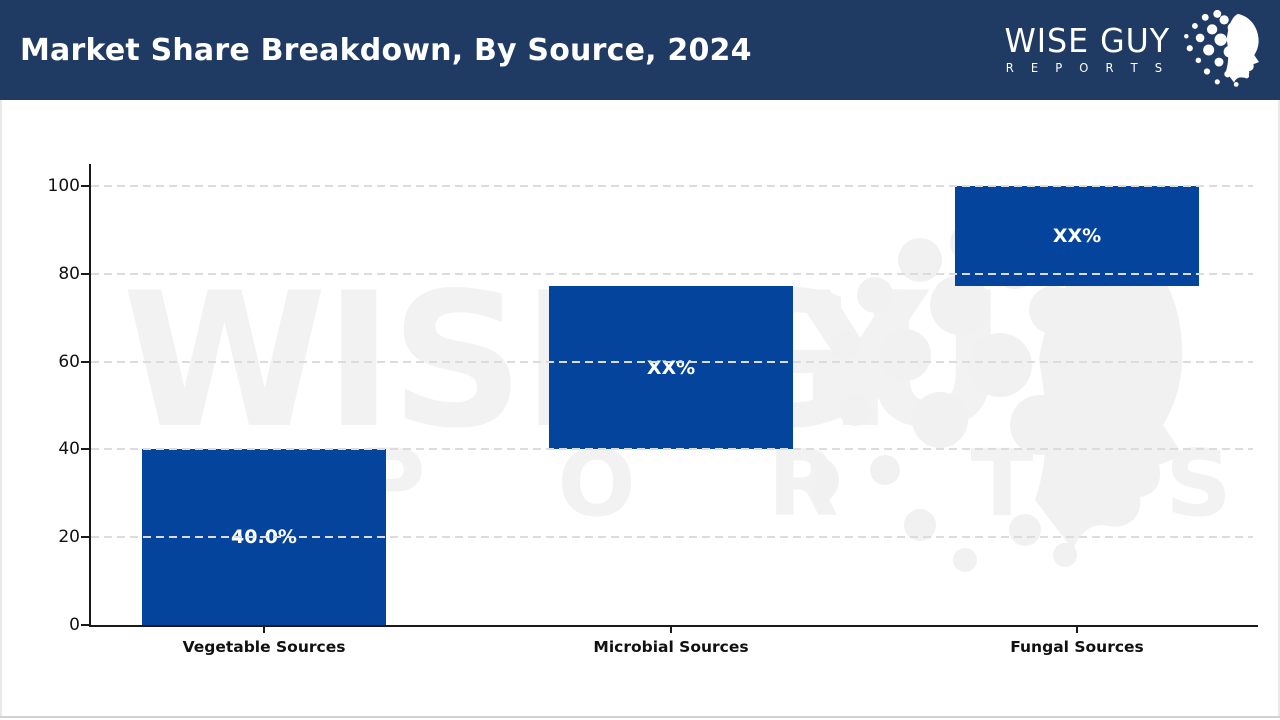 This screenshot has width=1280, height=720. Describe the element at coordinates (1088, 68) in the screenshot. I see `logo-sub-text: R E P O R T S` at that location.